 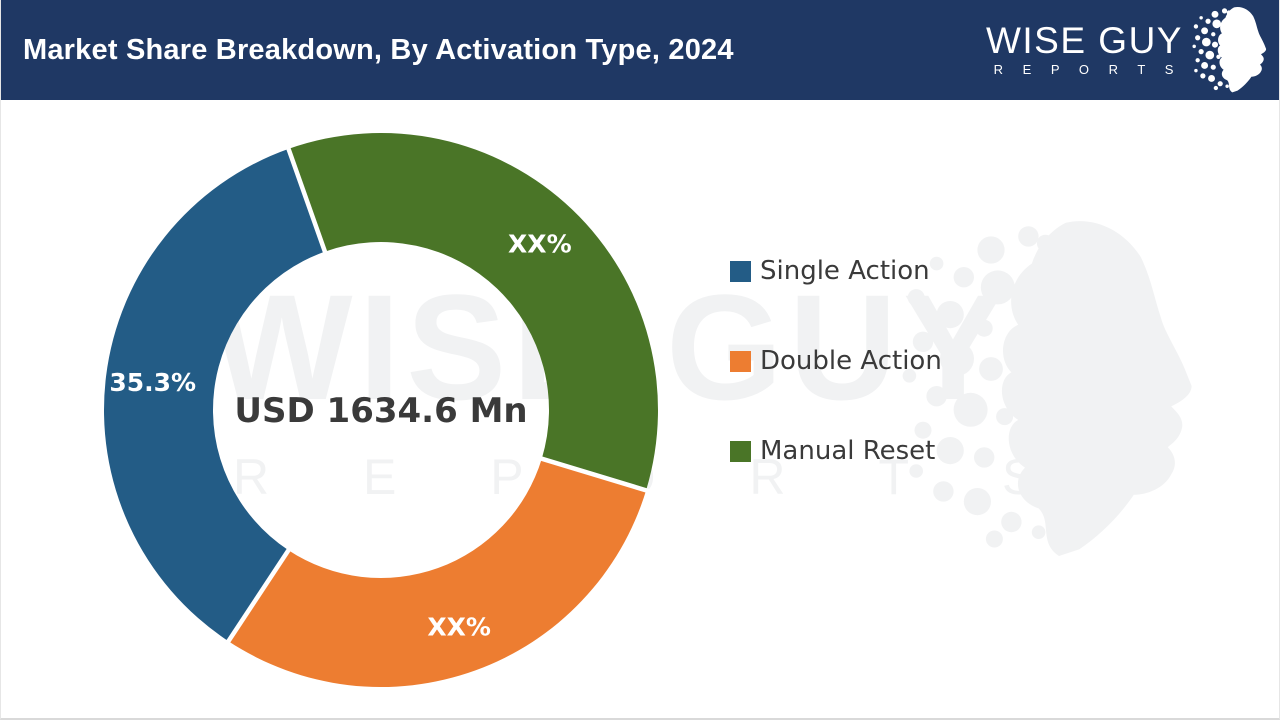 What do you see at coordinates (1087, 70) in the screenshot?
I see `brand-subtitle: R E P O R T S` at bounding box center [1087, 70].